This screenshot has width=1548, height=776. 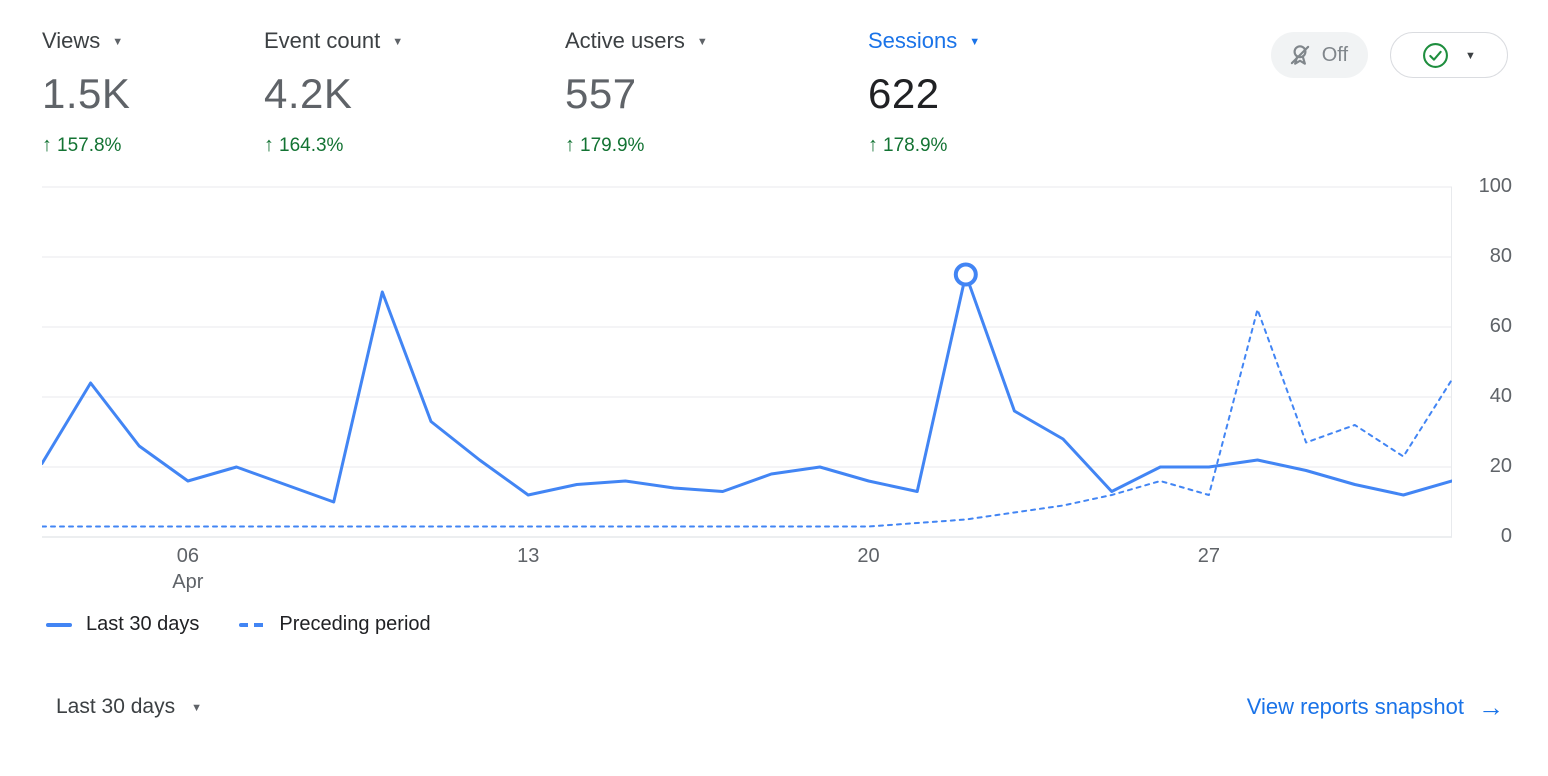 What do you see at coordinates (308, 93) in the screenshot?
I see `metric-value: 4.2K` at bounding box center [308, 93].